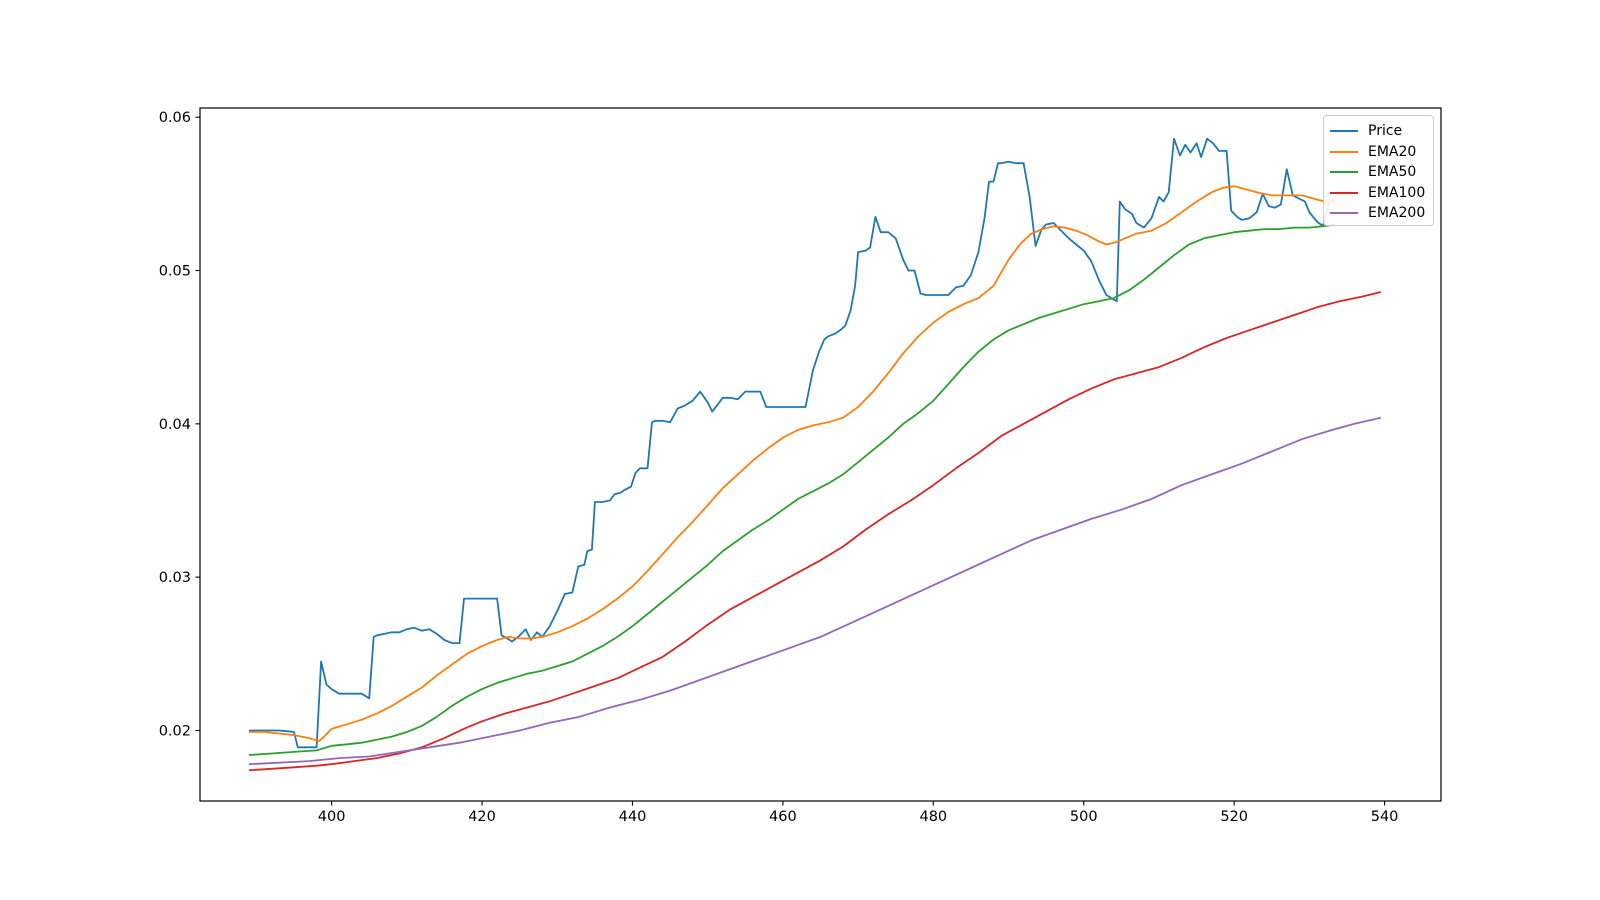  What do you see at coordinates (783, 817) in the screenshot?
I see `x-tick-label: 460` at bounding box center [783, 817].